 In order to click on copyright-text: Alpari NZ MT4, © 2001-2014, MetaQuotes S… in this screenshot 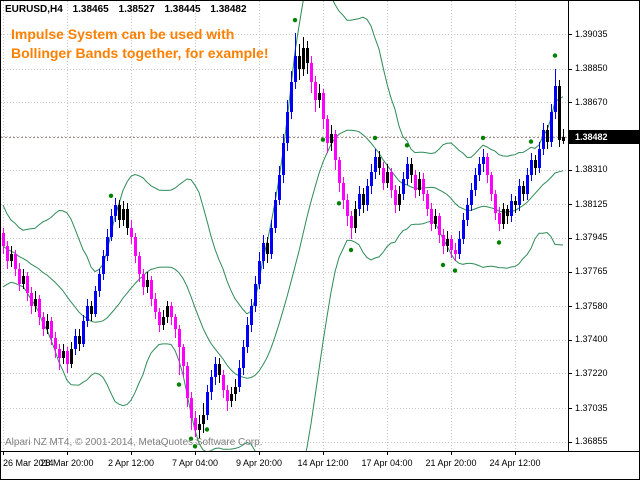, I will do `click(134, 442)`.